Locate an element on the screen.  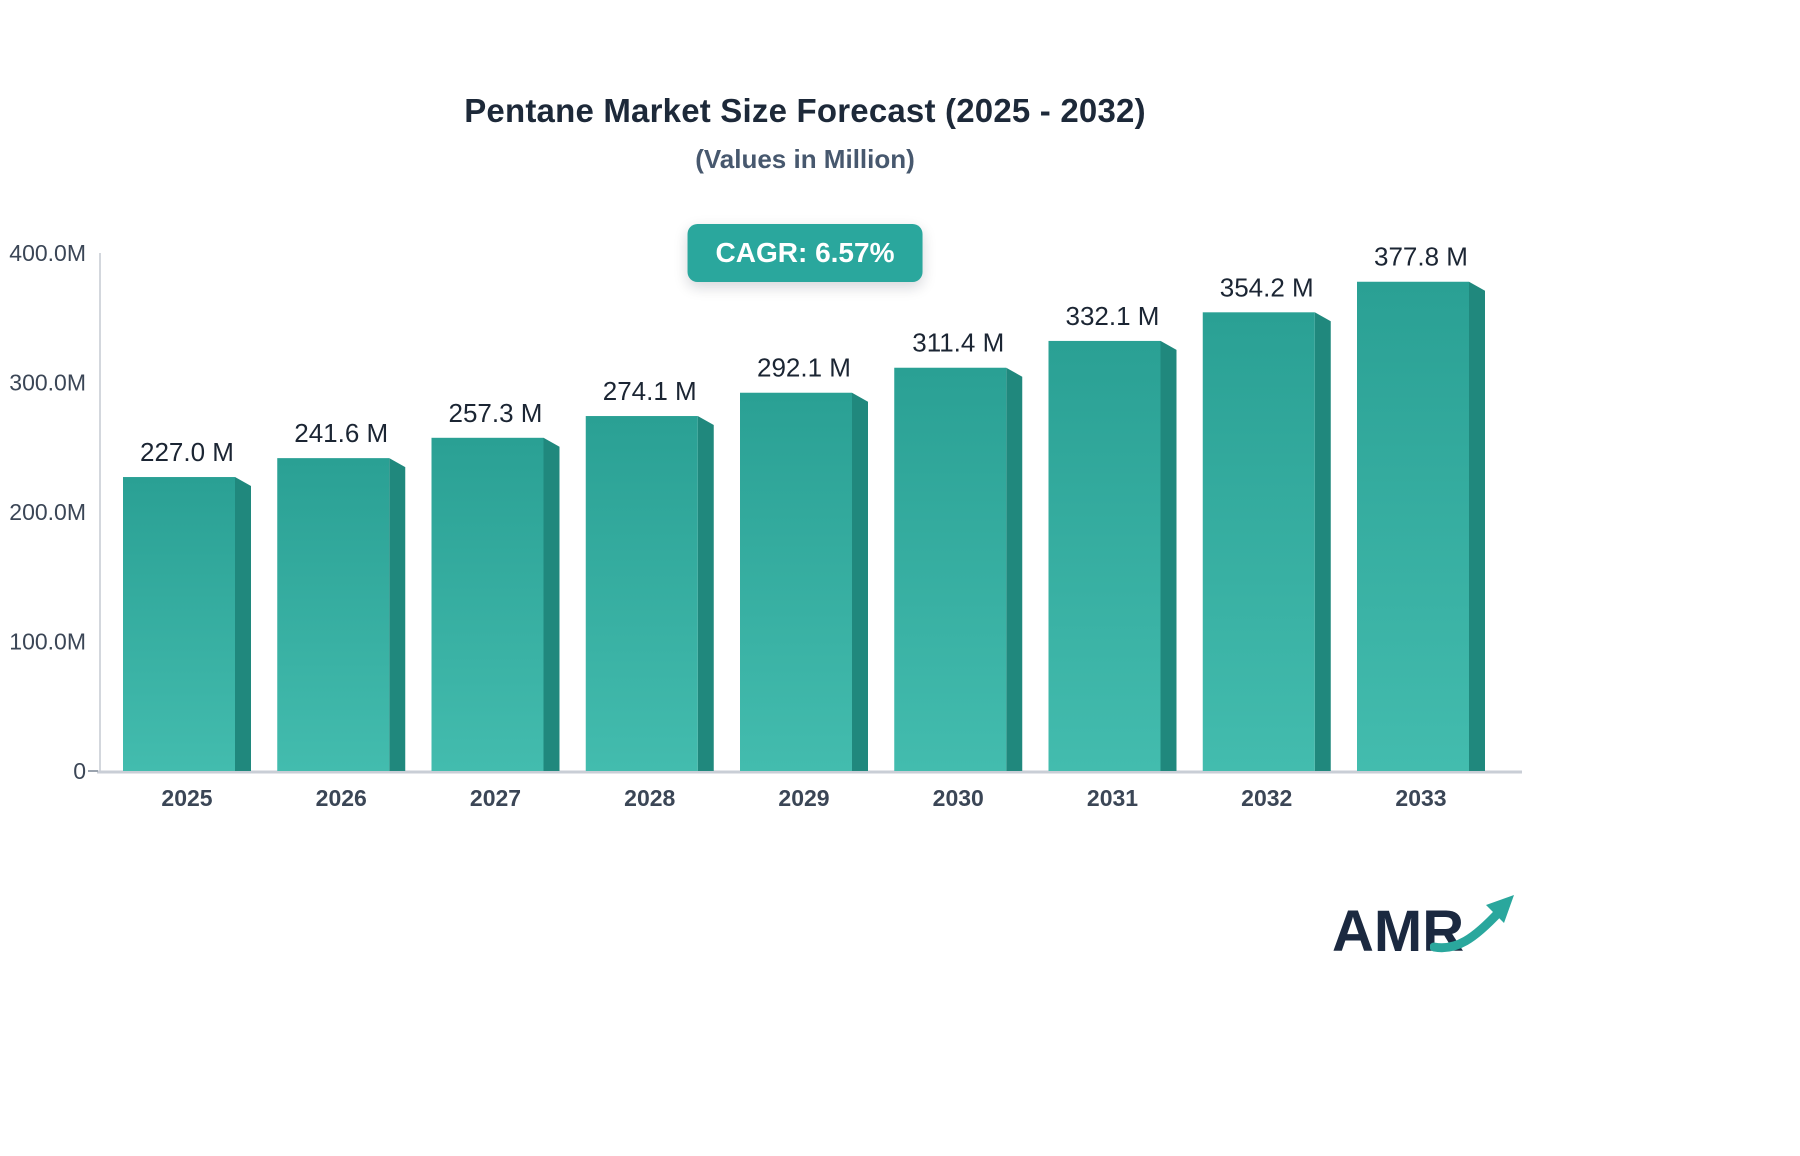
bar-value-label: 227.0 M is located at coordinates (187, 452).